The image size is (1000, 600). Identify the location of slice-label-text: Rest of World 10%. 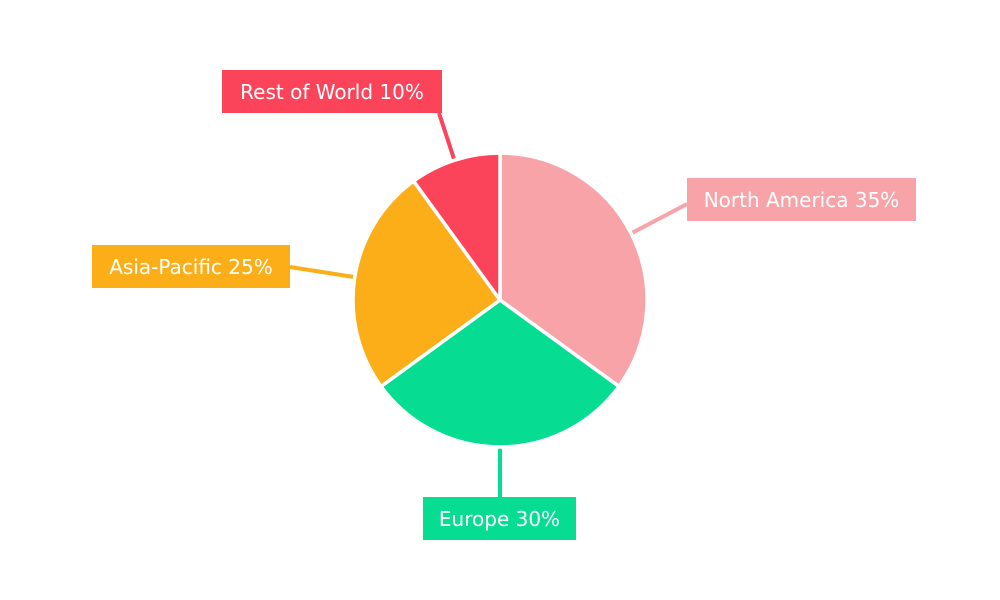
(332, 91).